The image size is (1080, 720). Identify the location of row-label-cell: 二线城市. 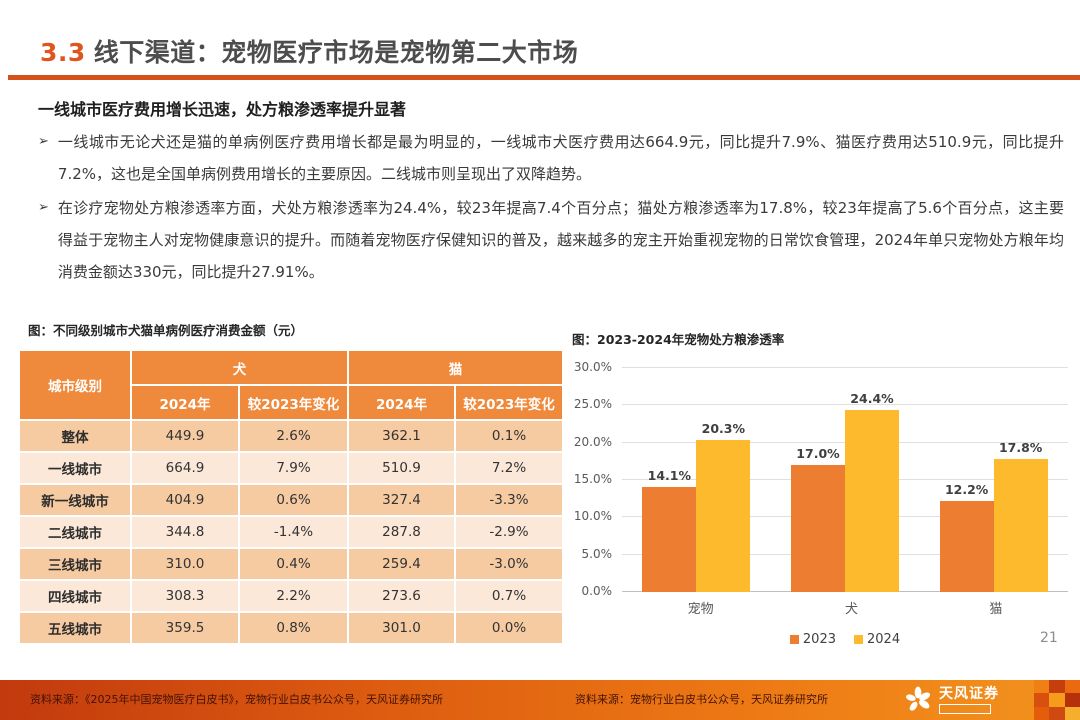
(75, 532).